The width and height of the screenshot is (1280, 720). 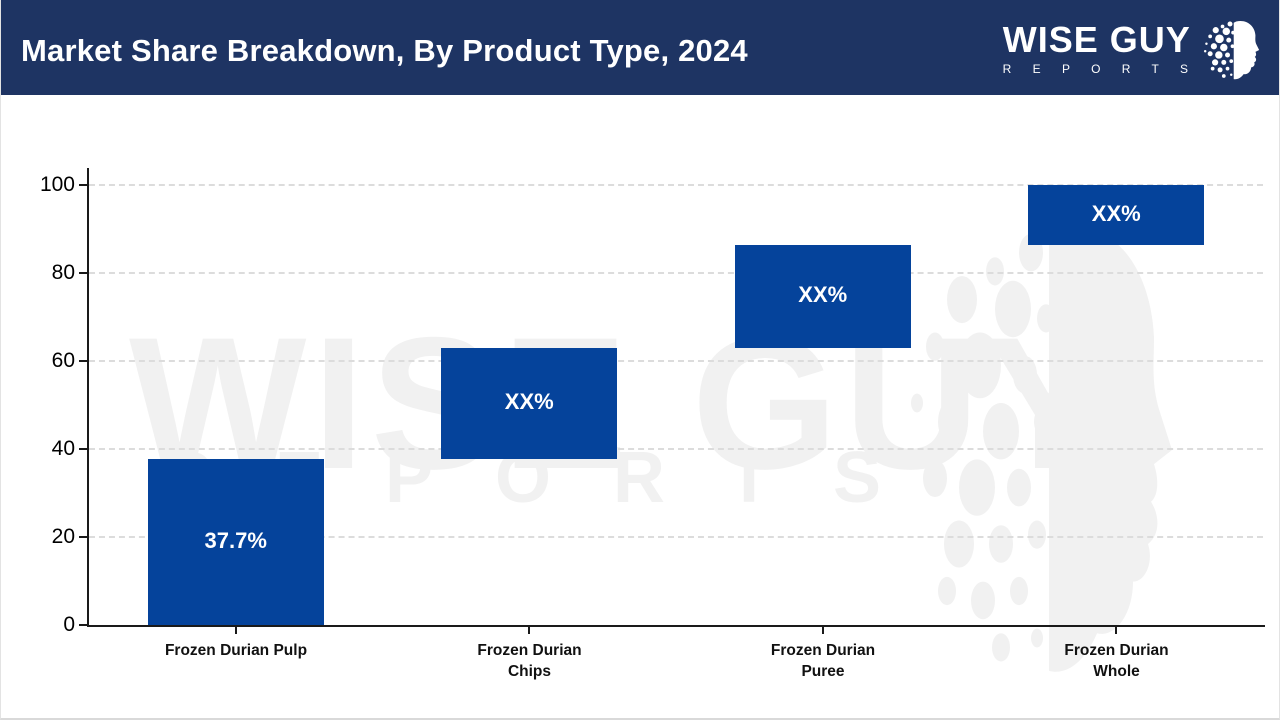 I want to click on y-axis-line, so click(x=88, y=397).